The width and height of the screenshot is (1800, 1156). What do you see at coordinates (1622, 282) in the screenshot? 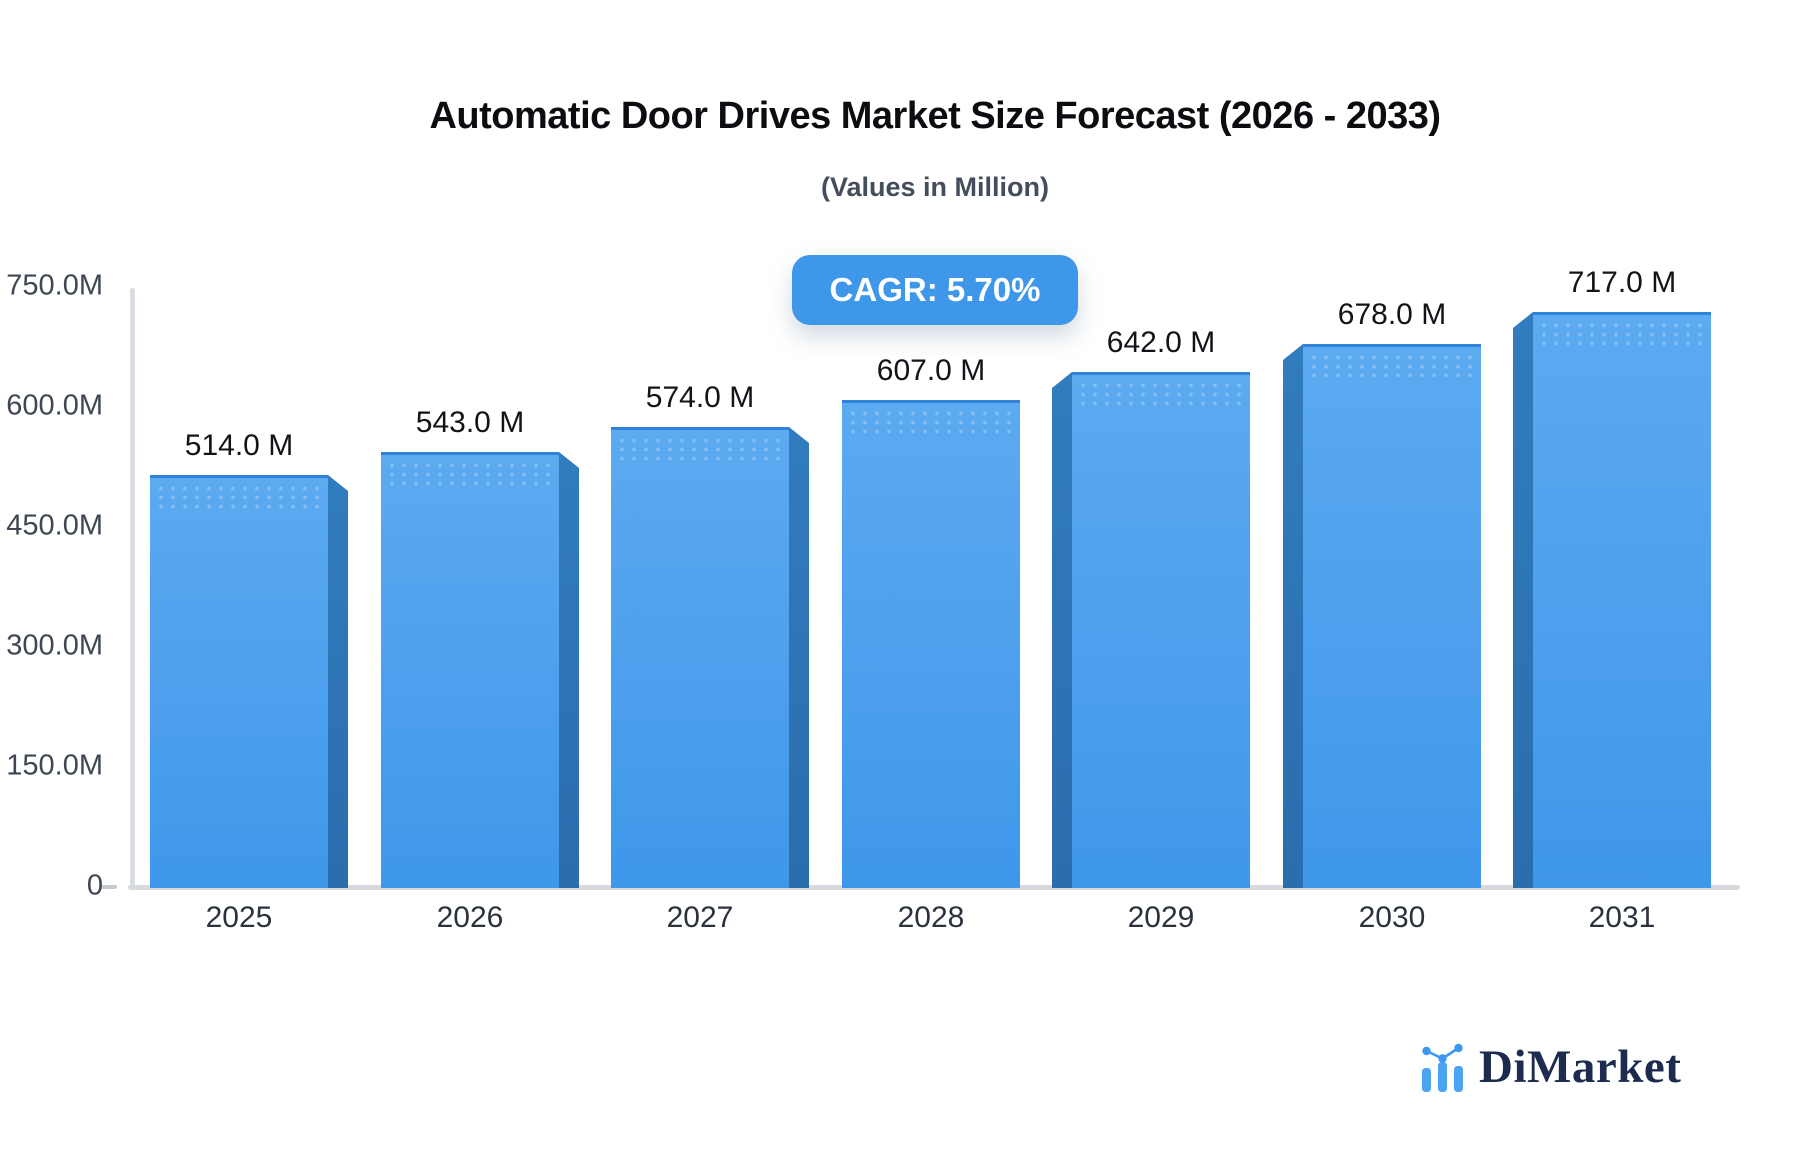
I see `bar-value-label: 717.0 M` at bounding box center [1622, 282].